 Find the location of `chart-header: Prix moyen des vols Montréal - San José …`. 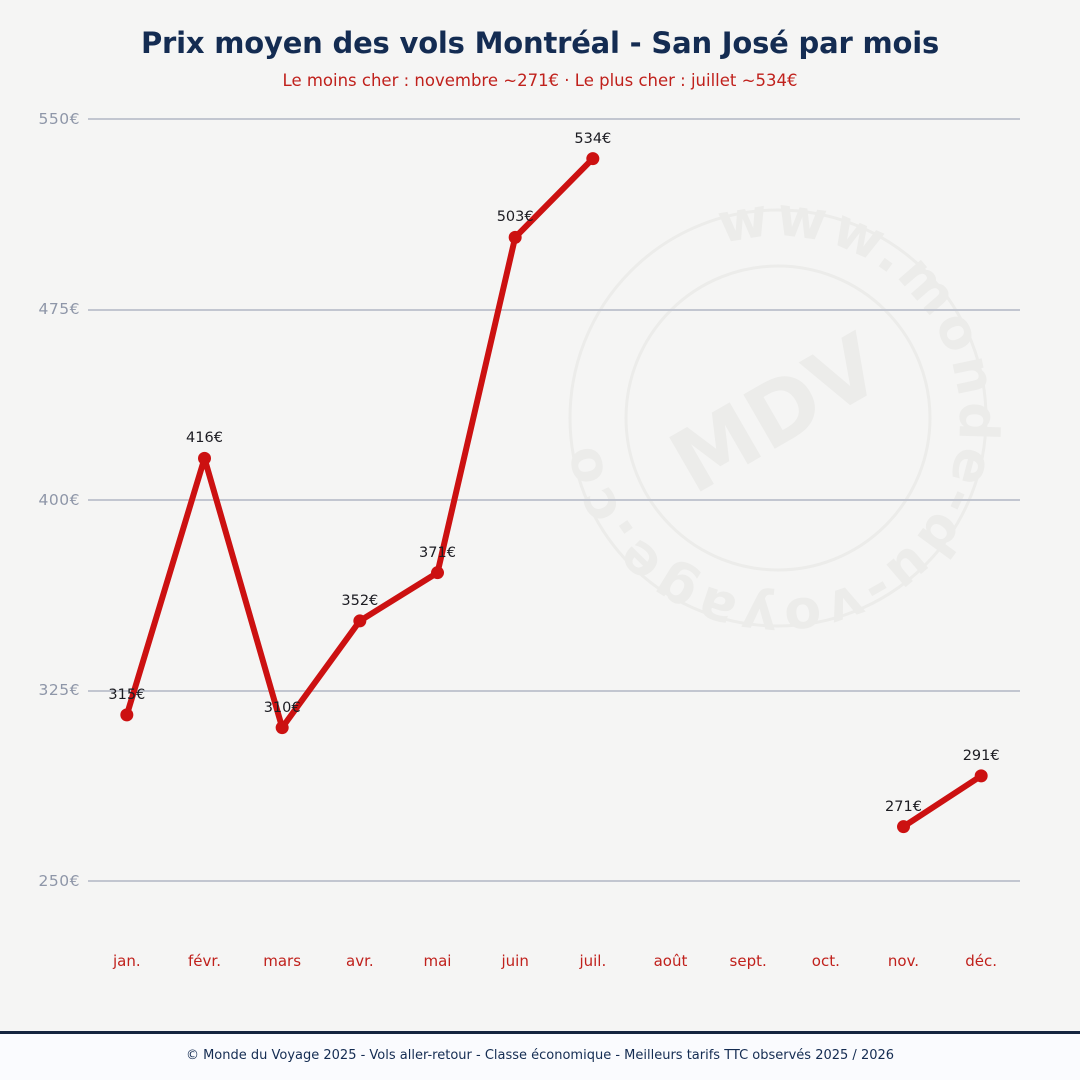

chart-header: Prix moyen des vols Montréal - San José … is located at coordinates (540, 45).